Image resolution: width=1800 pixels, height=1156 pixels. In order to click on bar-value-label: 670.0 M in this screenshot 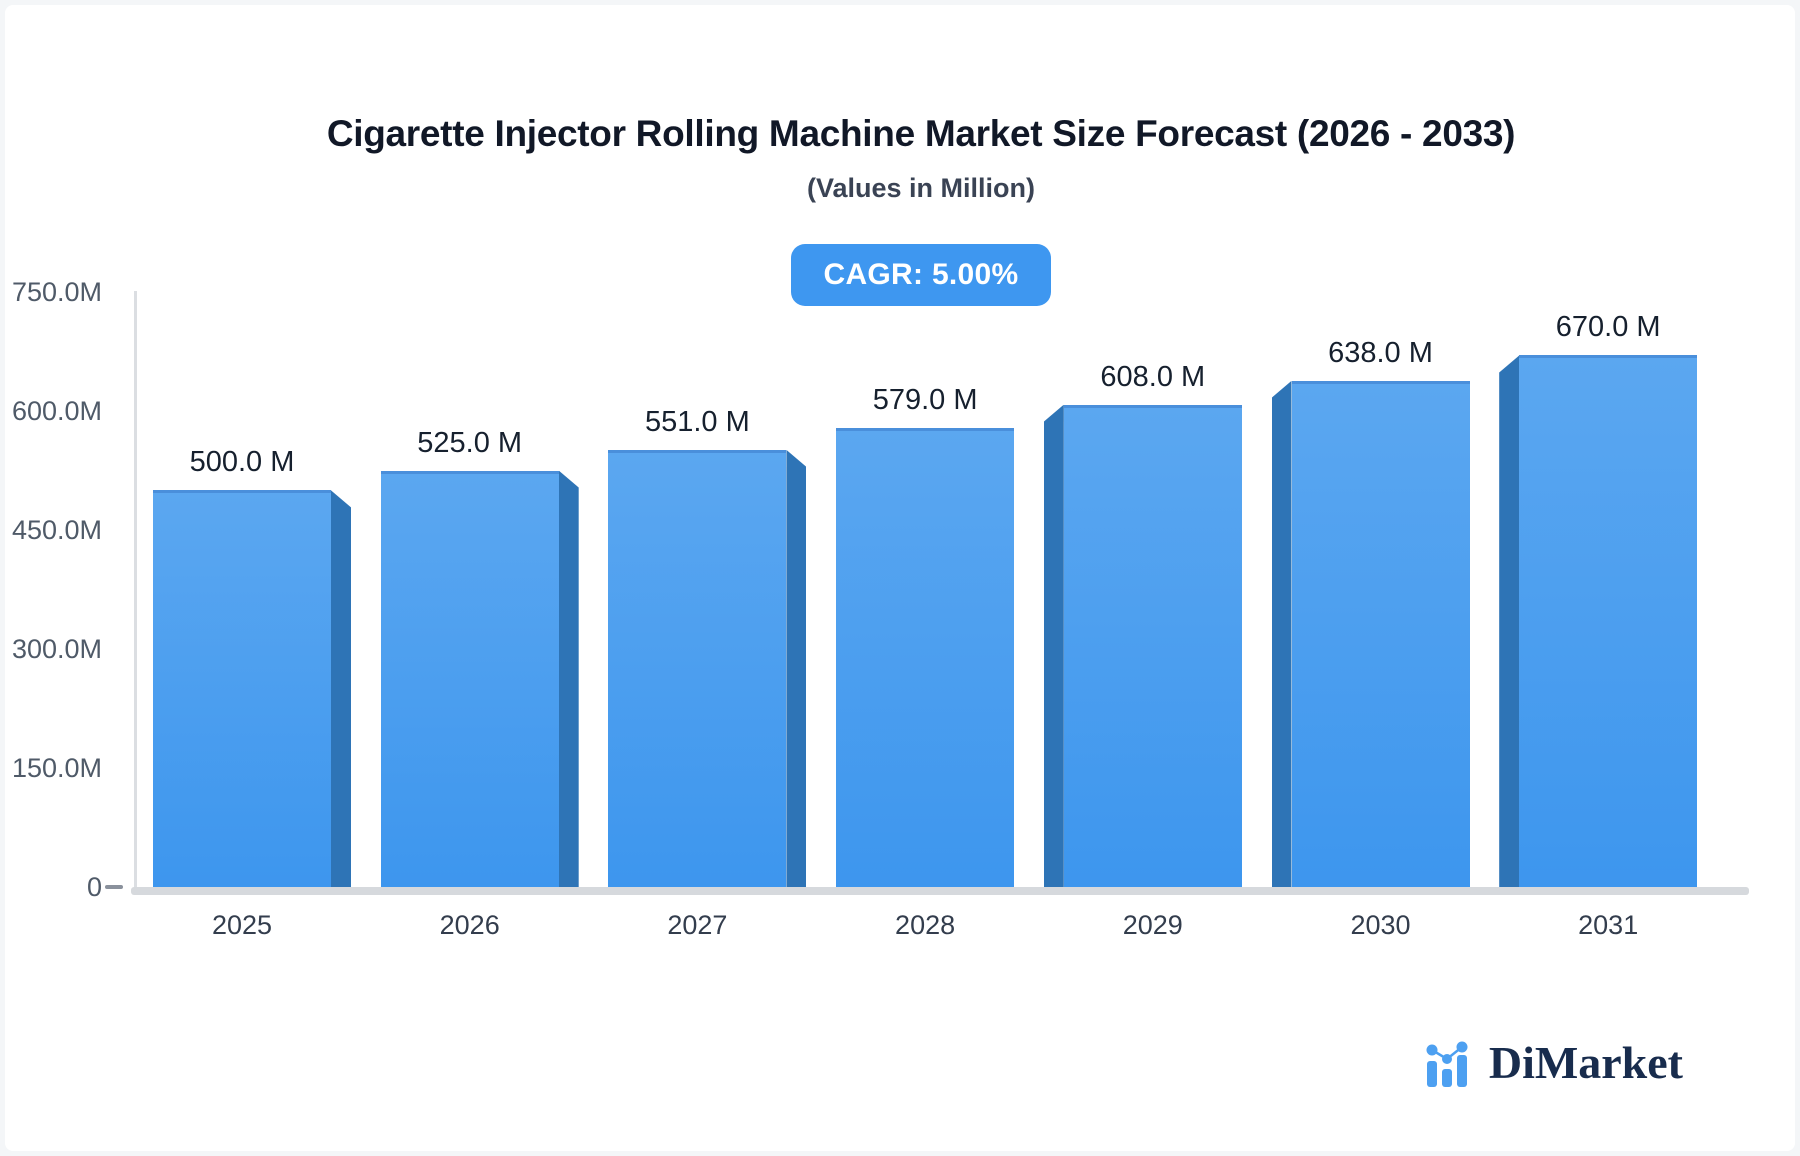, I will do `click(1608, 327)`.